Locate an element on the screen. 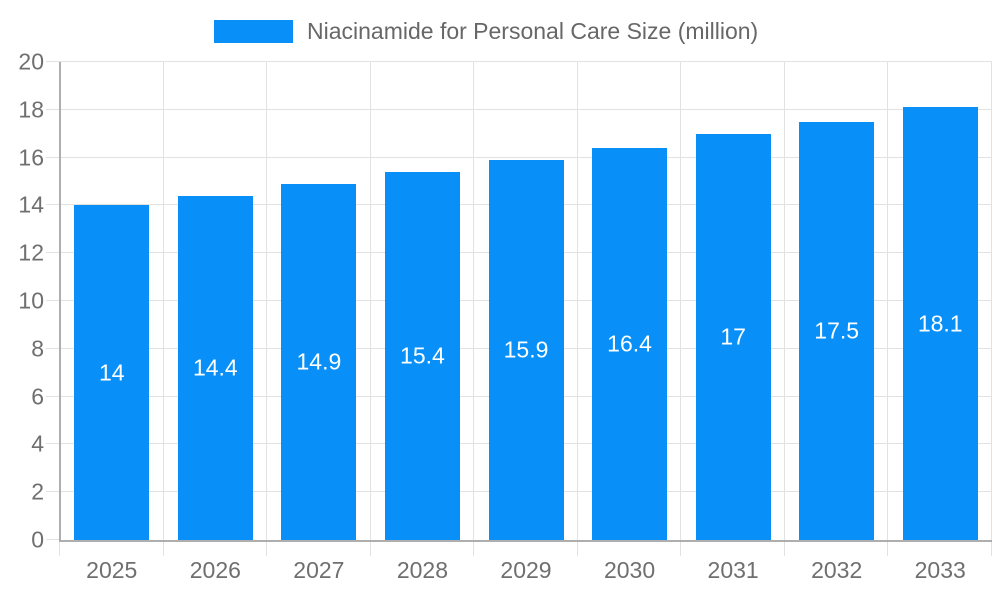 The height and width of the screenshot is (600, 1000). y-axis-tick-label: 18 is located at coordinates (31, 109).